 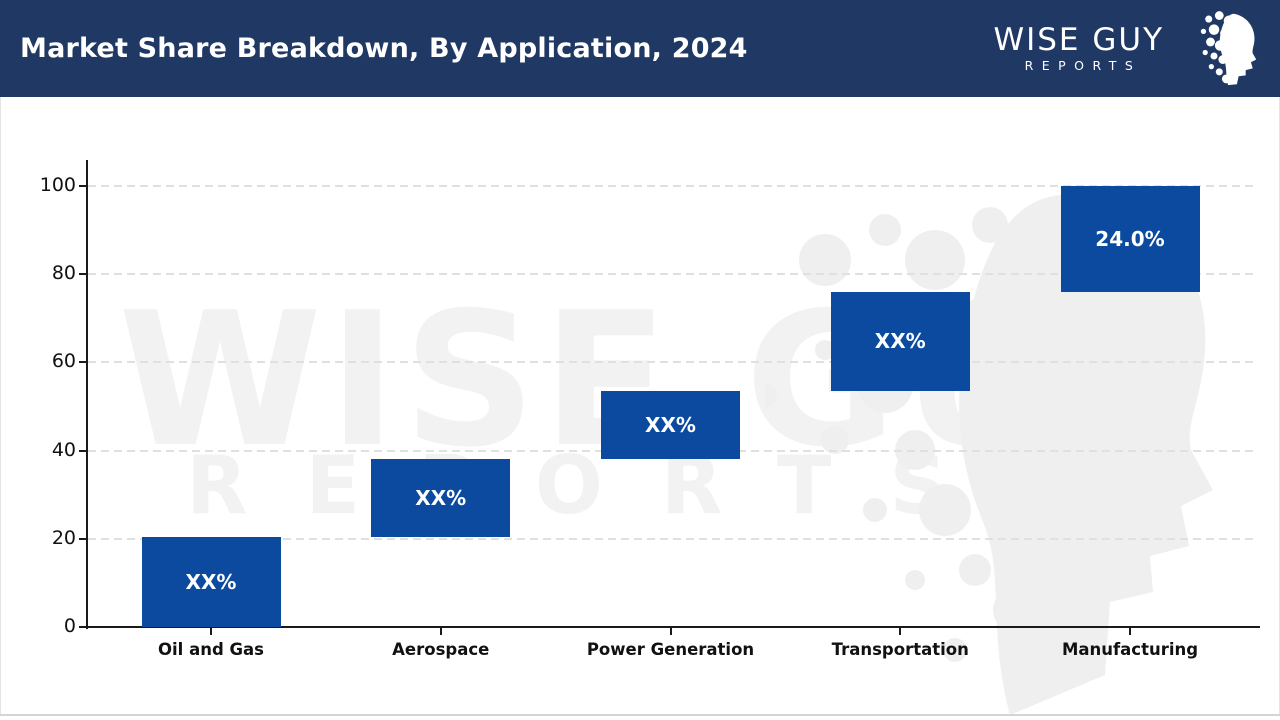 I want to click on y-tick-label-40: 40, so click(x=63, y=449).